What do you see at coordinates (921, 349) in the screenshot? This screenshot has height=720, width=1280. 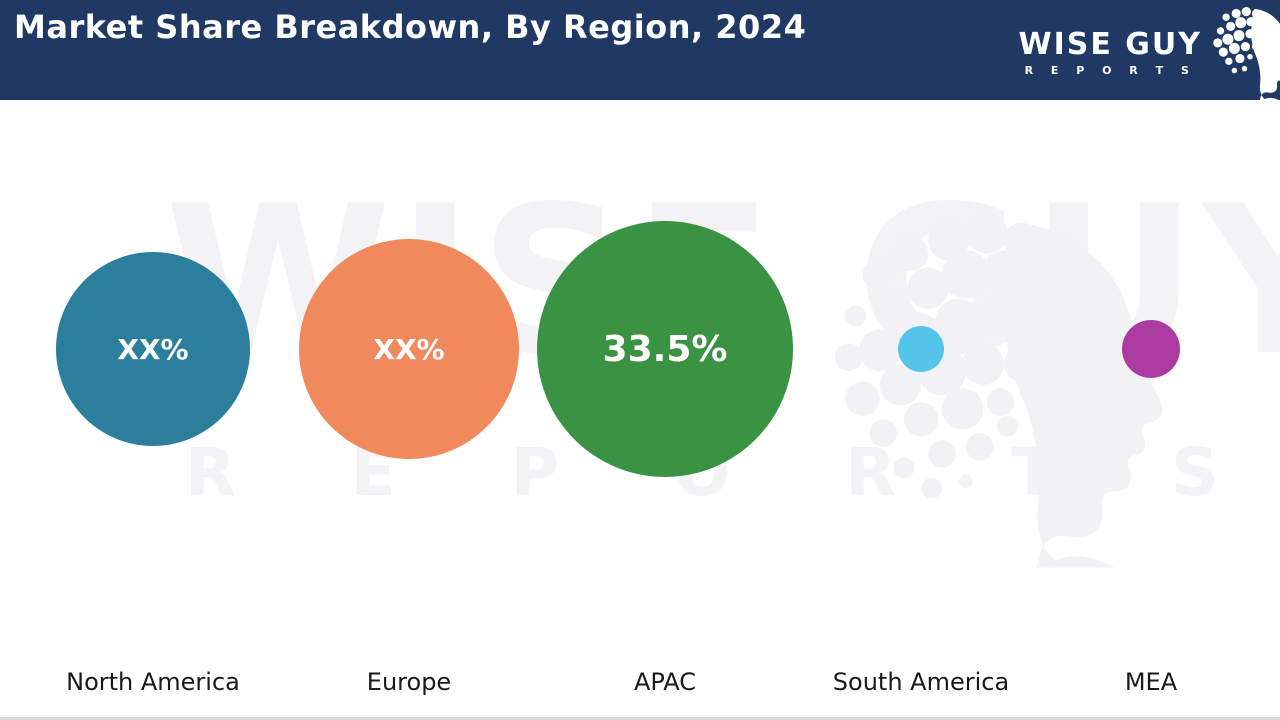 I see `bubble-south-america` at bounding box center [921, 349].